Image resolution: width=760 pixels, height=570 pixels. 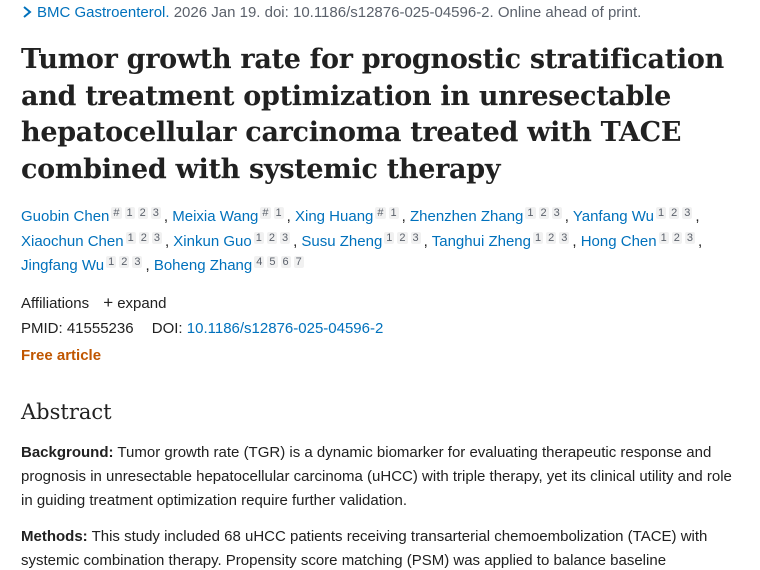 I want to click on author-item: Zhenzhen Zhang 1 2 3, so click(x=487, y=216).